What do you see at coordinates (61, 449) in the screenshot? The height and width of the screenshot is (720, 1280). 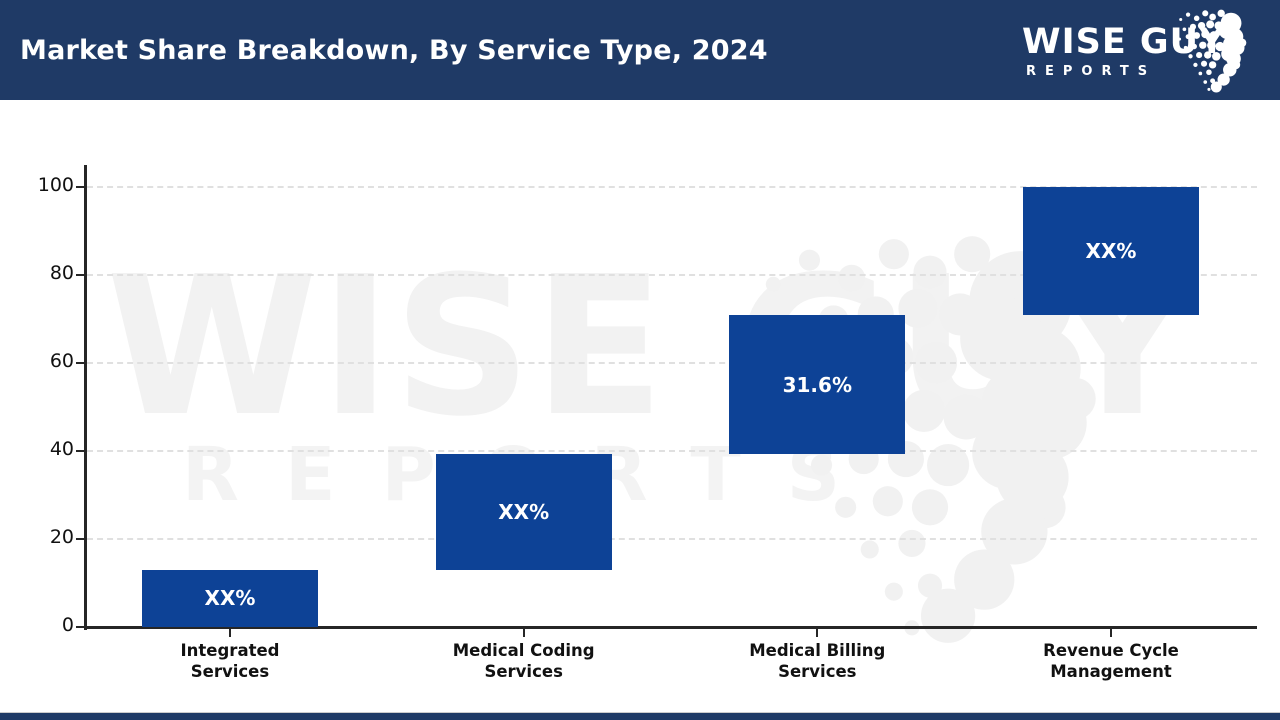 I see `y-tick-label-40: 40` at bounding box center [61, 449].